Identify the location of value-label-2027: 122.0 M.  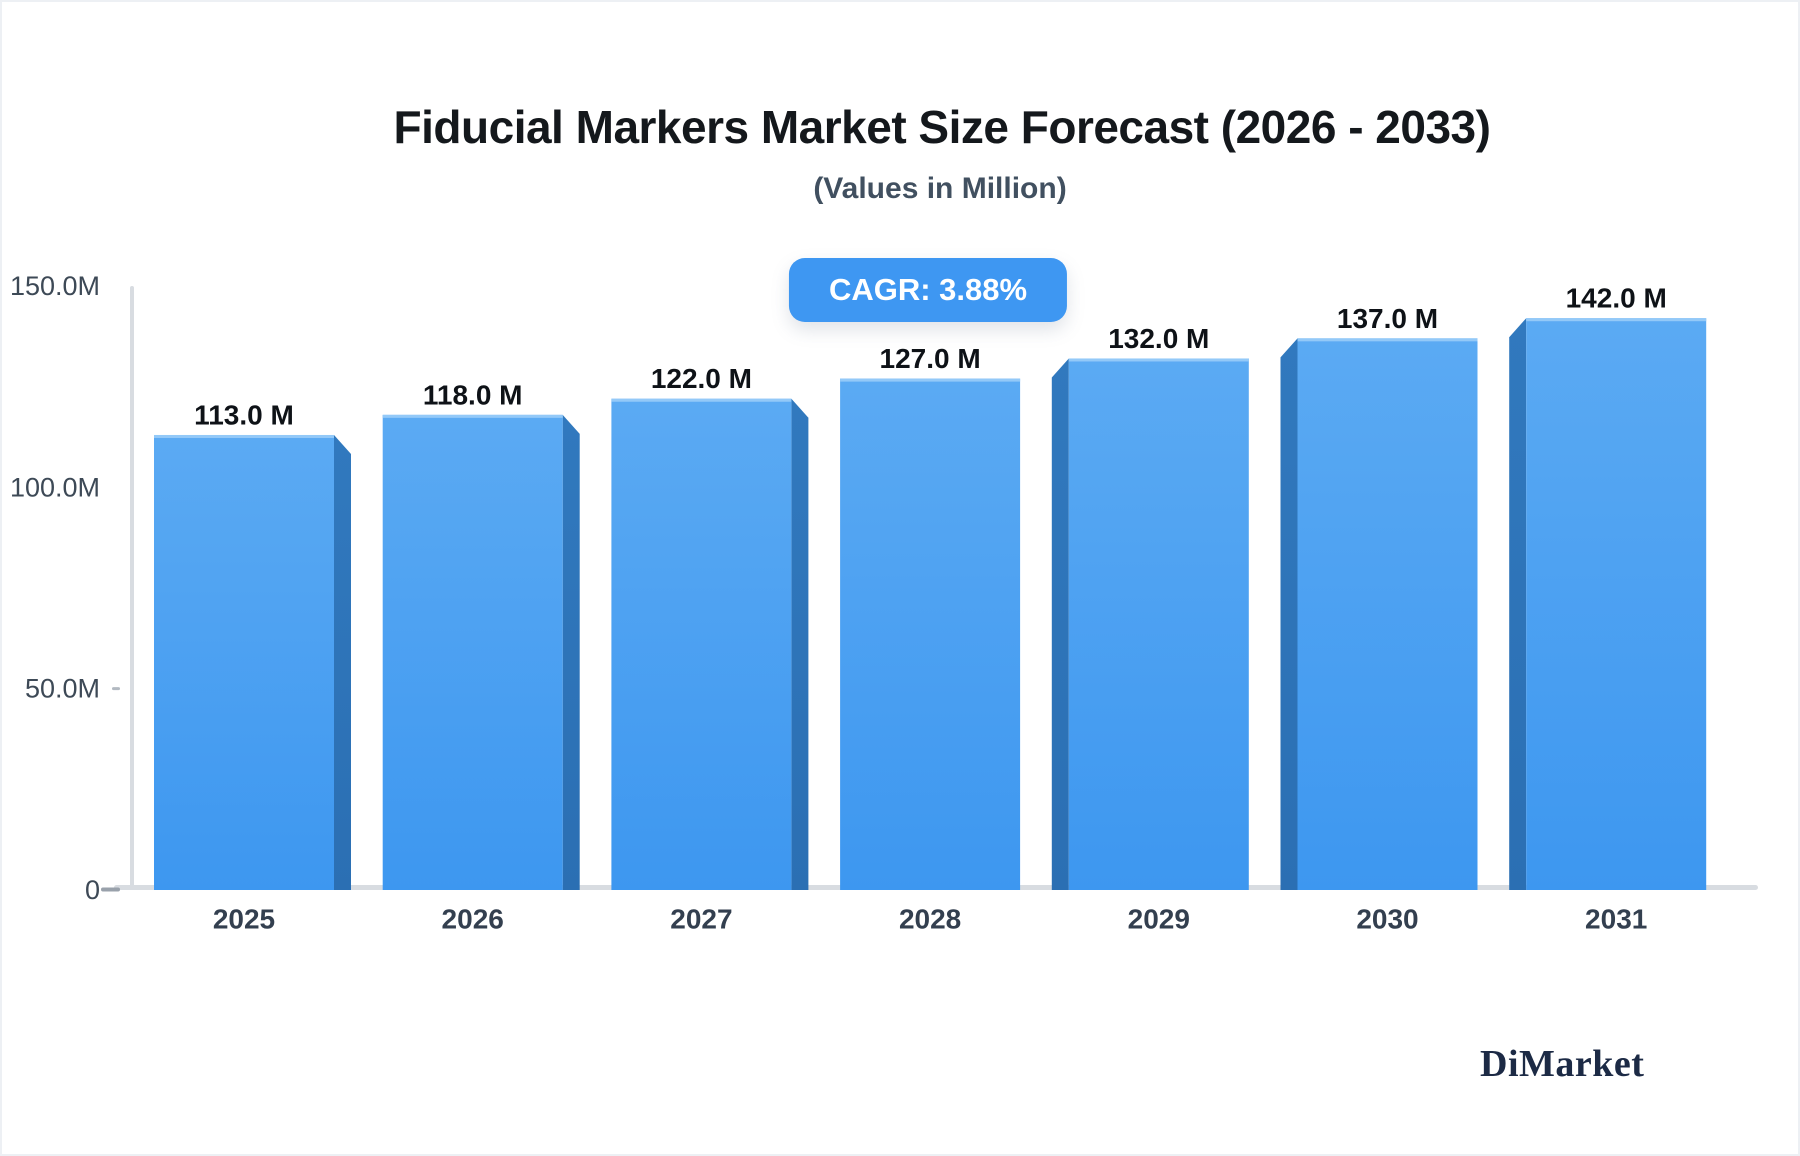
(701, 378).